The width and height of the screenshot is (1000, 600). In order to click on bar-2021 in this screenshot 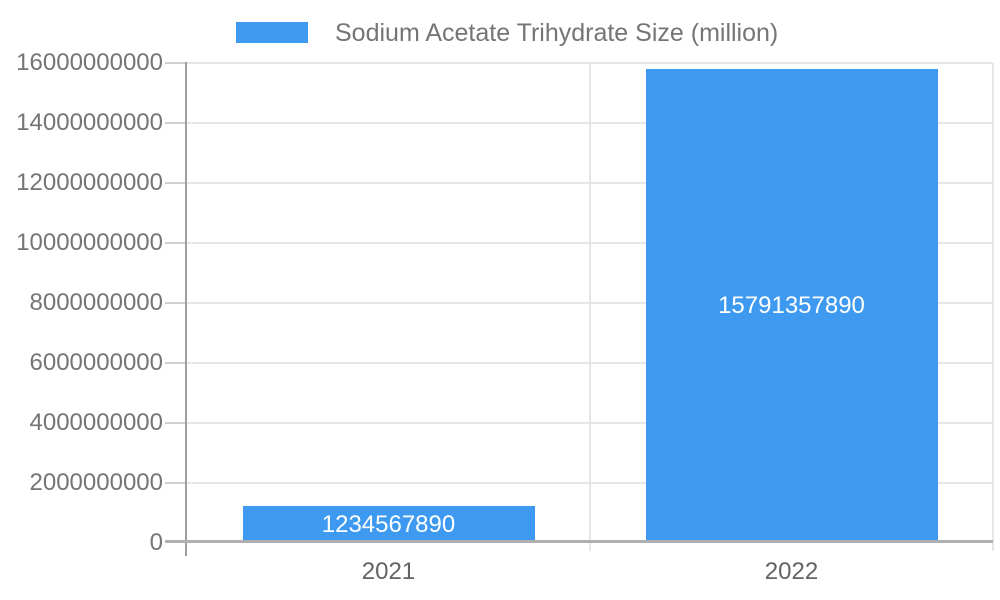, I will do `click(388, 524)`.